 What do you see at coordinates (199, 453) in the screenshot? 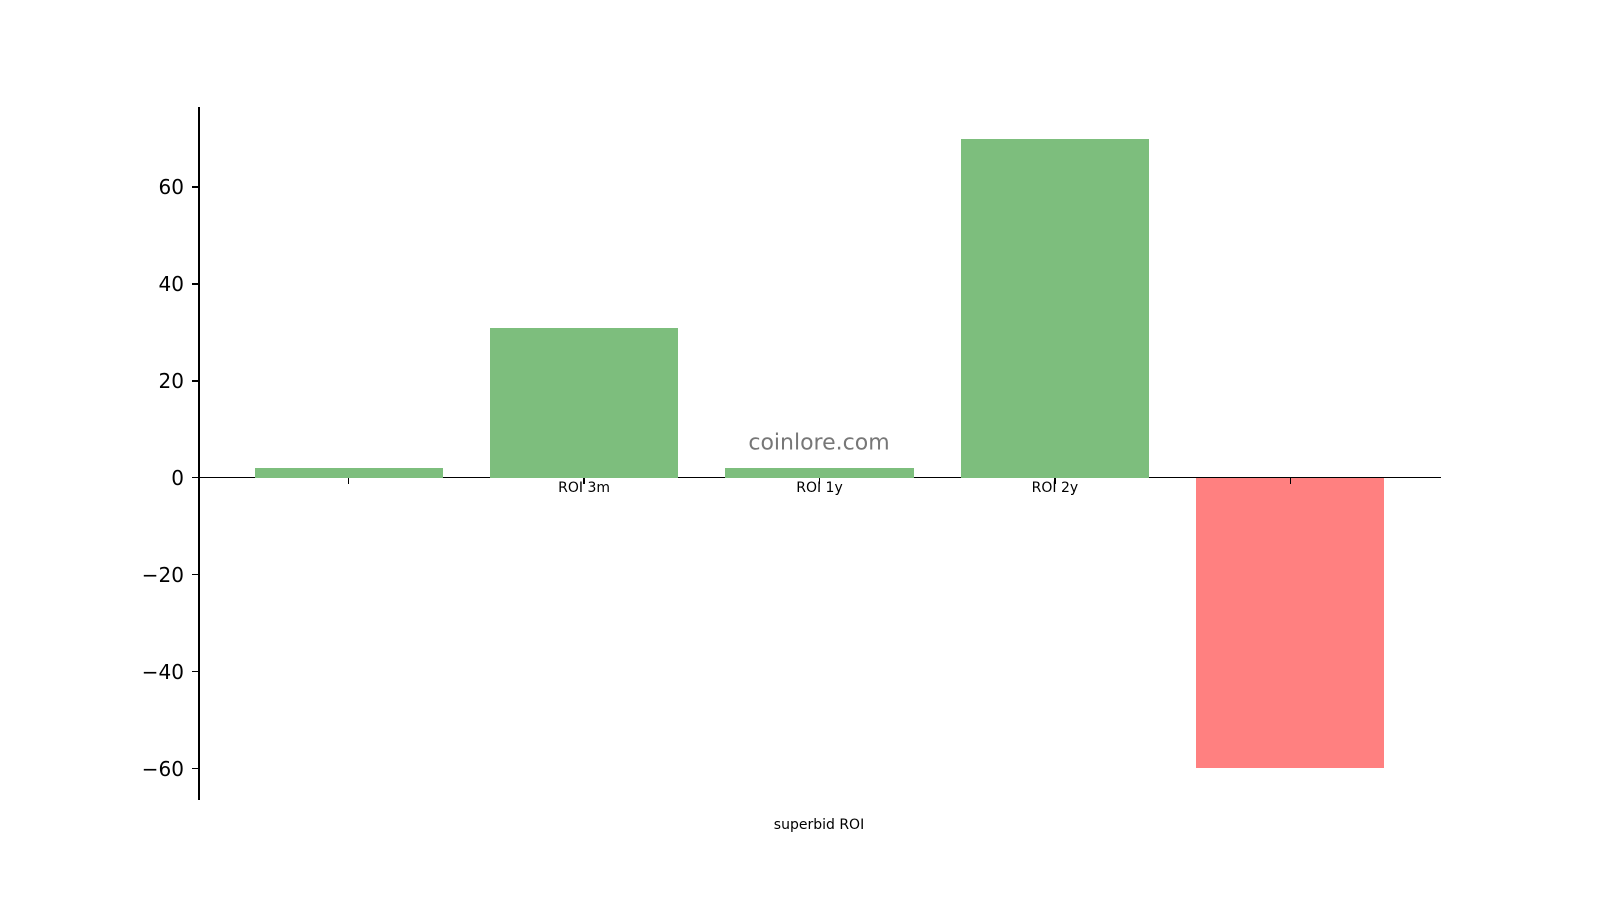
I see `y-axis-spine` at bounding box center [199, 453].